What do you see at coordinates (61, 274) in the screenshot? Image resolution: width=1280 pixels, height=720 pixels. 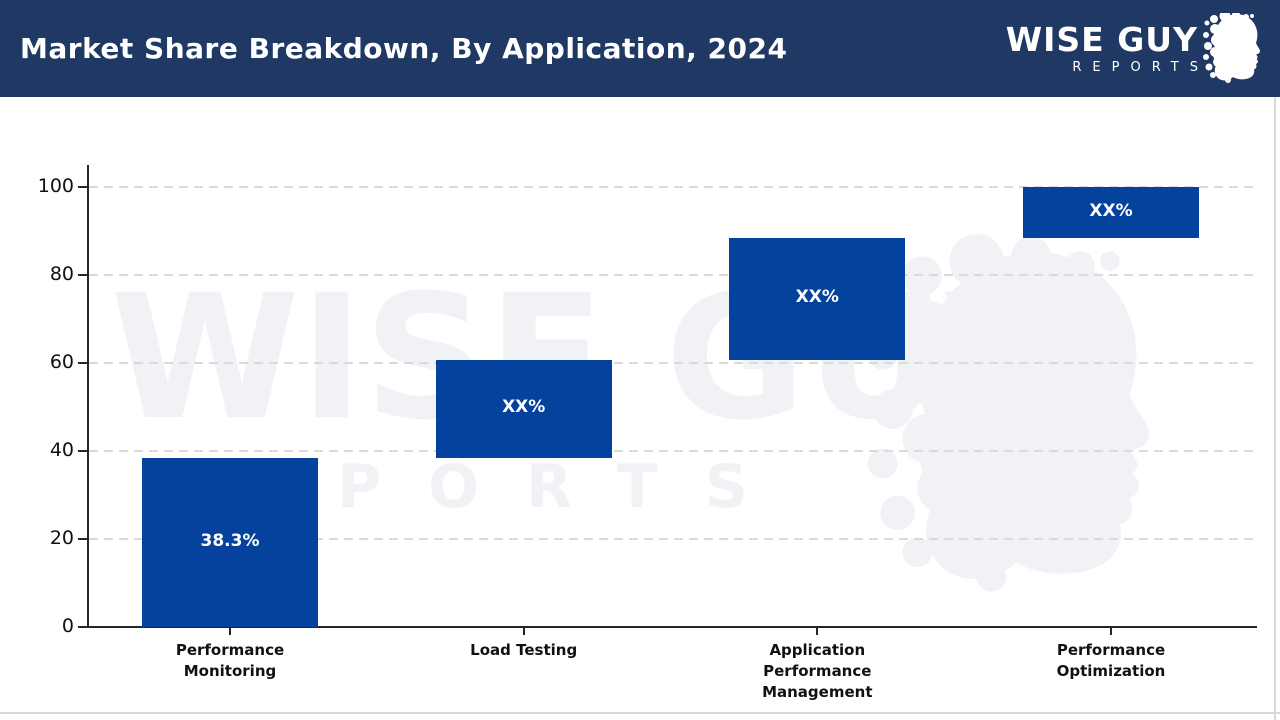 I see `y-tick-label: 80` at bounding box center [61, 274].